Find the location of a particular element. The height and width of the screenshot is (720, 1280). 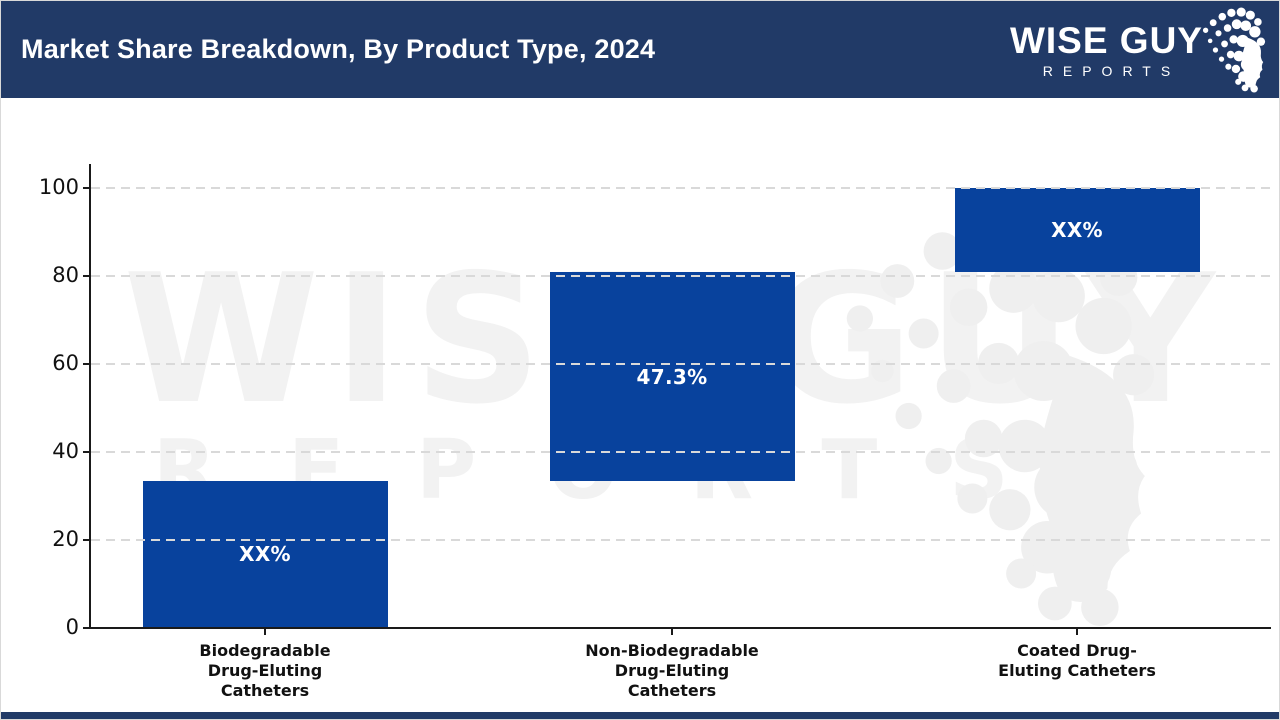

y-tick-label: 60 is located at coordinates (65, 363).